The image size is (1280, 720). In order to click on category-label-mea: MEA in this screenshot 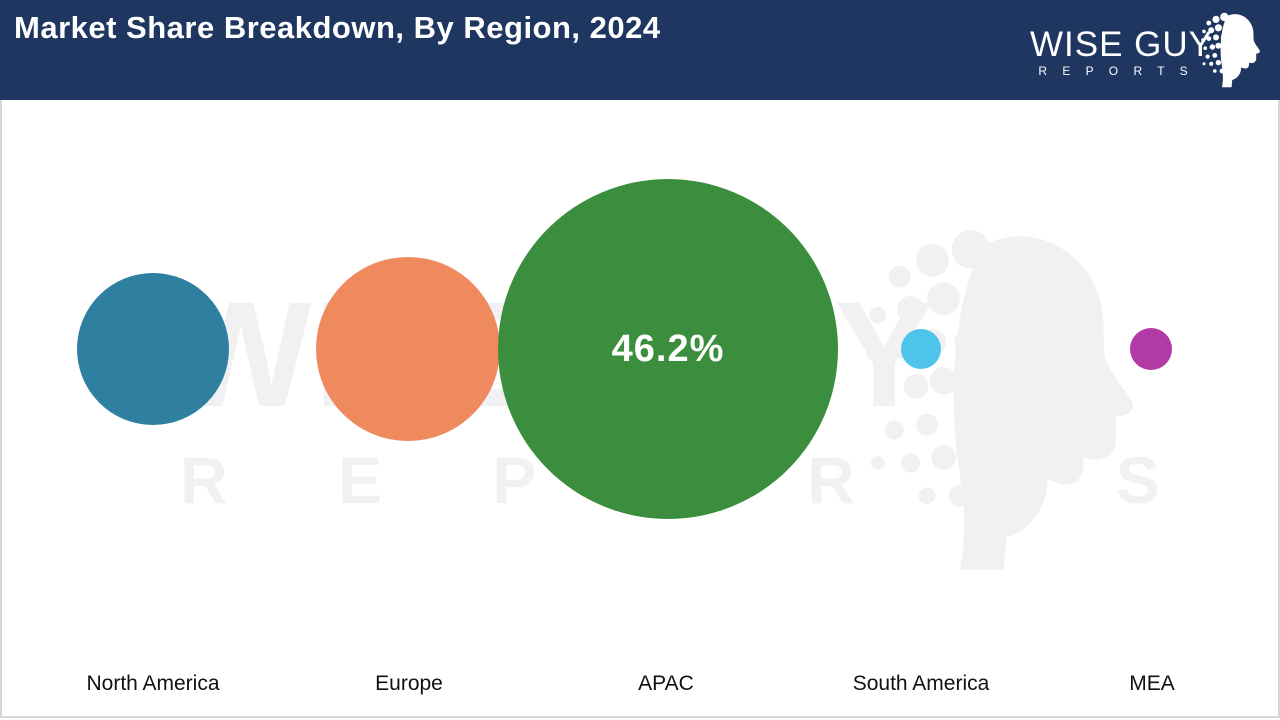, I will do `click(1152, 683)`.